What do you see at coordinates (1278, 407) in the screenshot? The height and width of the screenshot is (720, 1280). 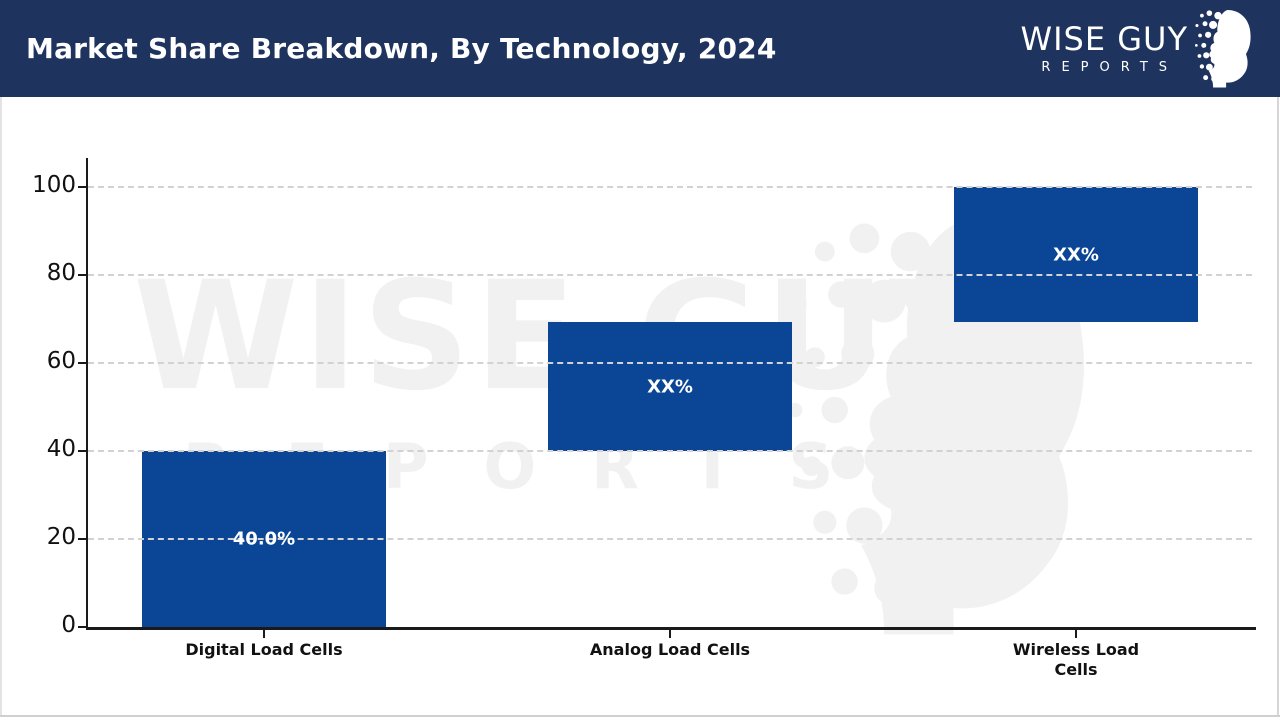 I see `right-border` at bounding box center [1278, 407].